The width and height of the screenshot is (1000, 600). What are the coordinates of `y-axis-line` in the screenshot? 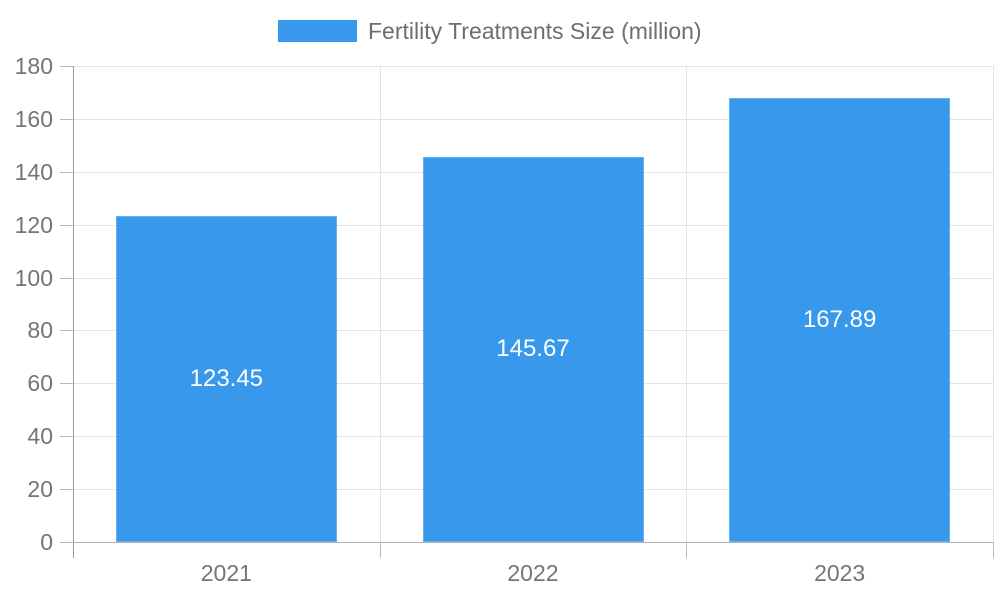 It's located at (73, 312).